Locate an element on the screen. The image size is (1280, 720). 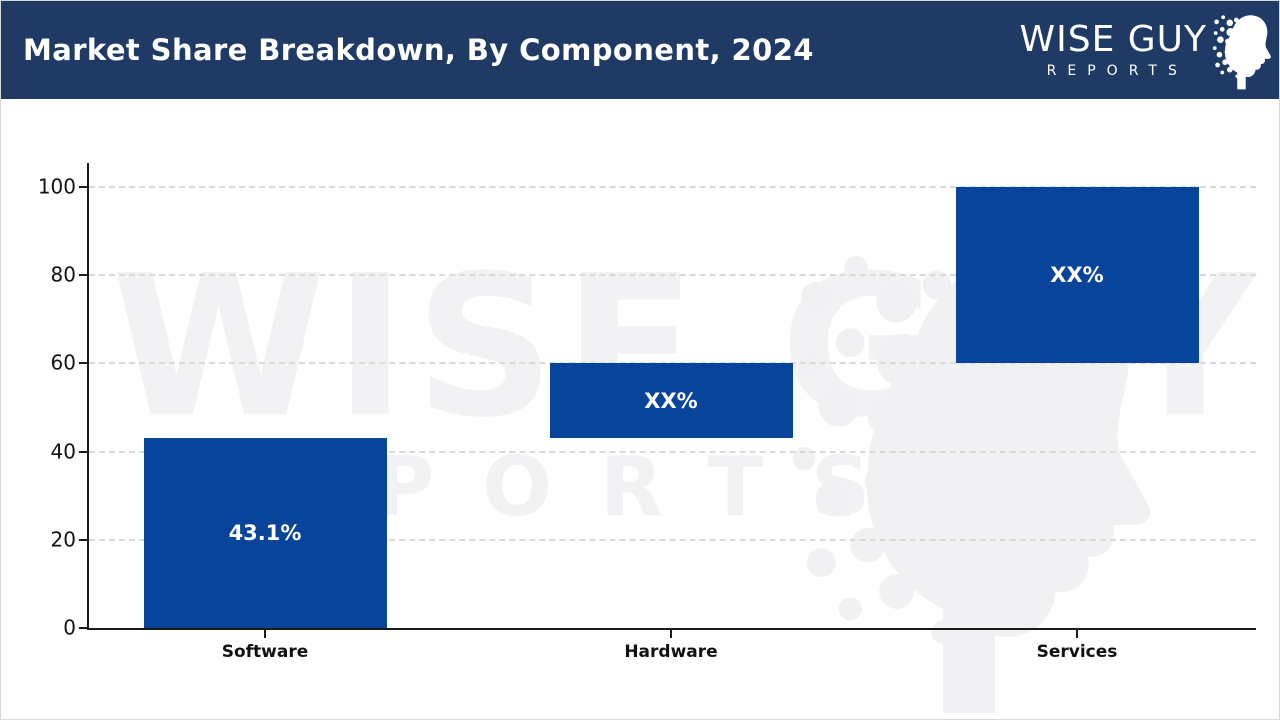
logo-face-icon is located at coordinates (1241, 52).